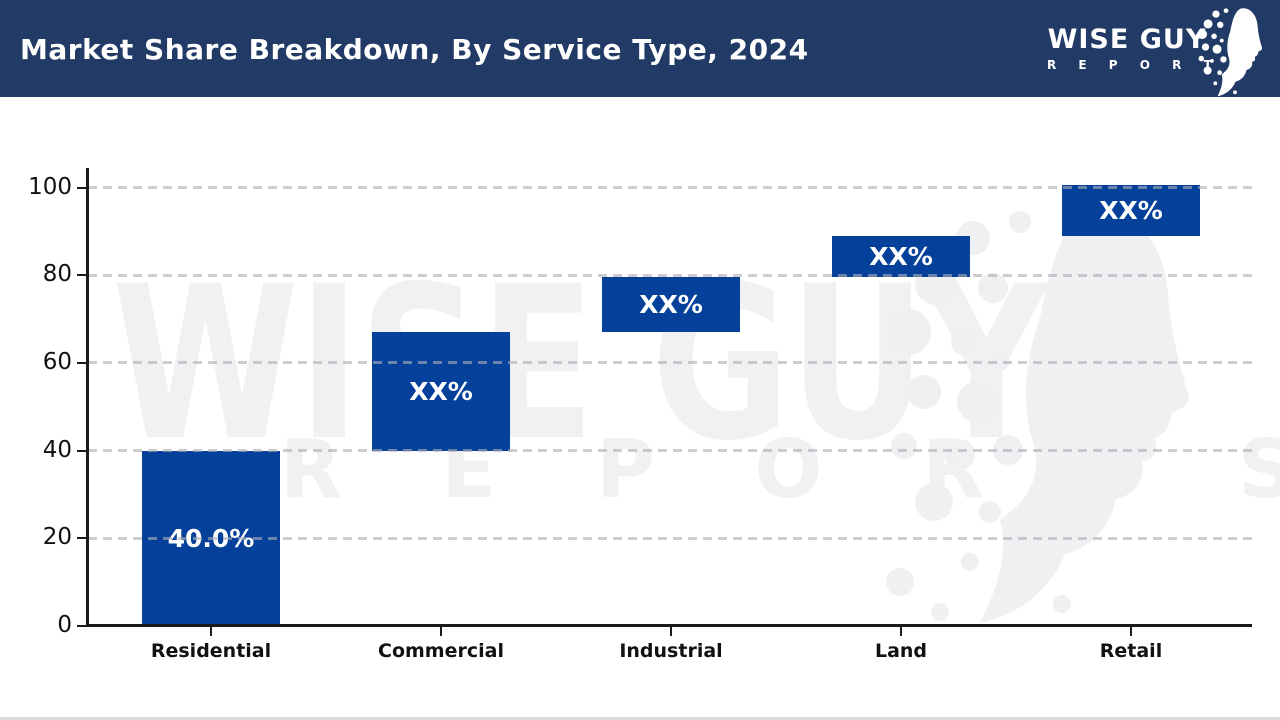  I want to click on bar-retail: XX%, so click(1131, 210).